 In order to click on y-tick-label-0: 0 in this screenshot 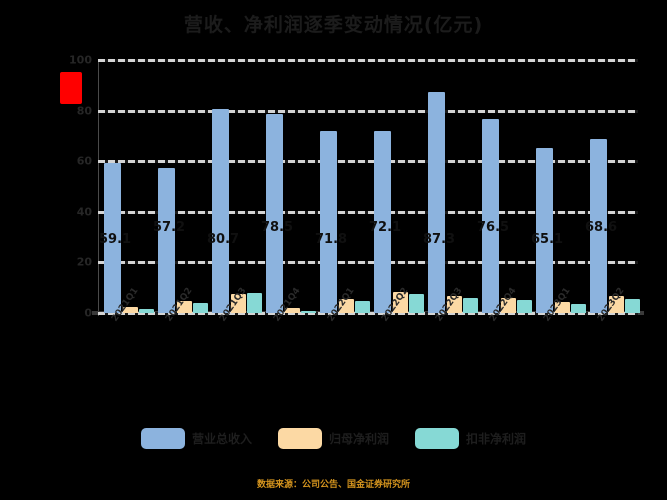, I will do `click(88, 313)`.